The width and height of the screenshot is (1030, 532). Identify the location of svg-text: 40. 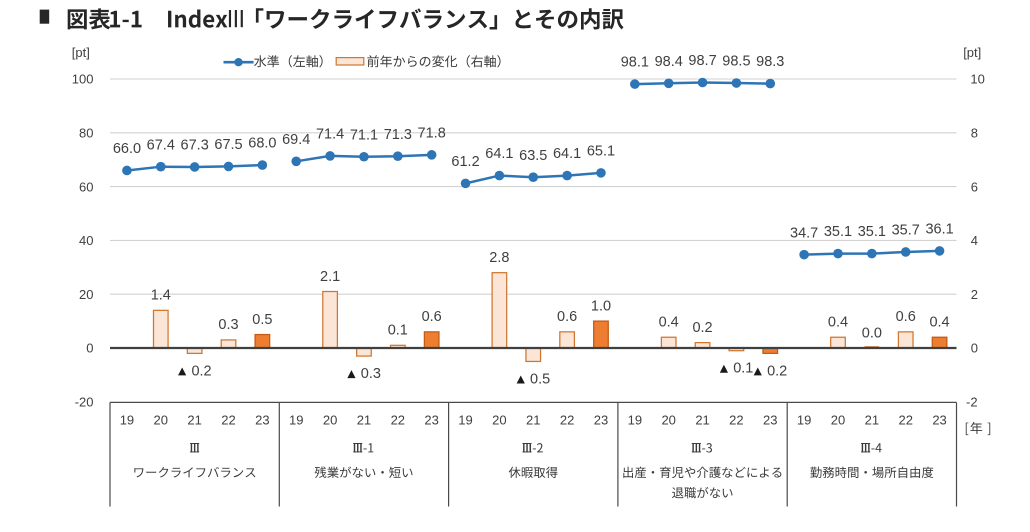
(86, 240).